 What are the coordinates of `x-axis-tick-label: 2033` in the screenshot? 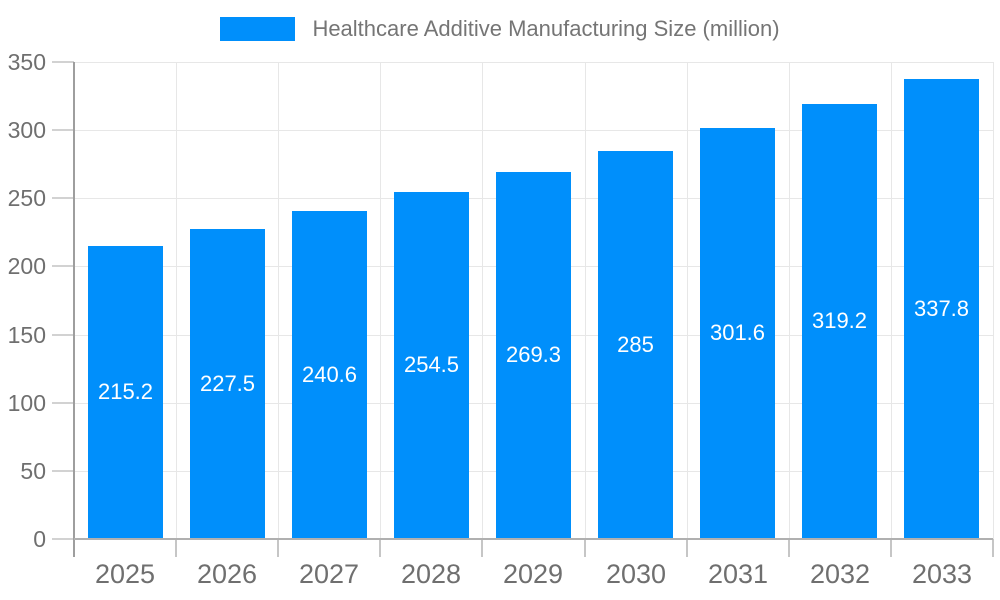 It's located at (942, 574).